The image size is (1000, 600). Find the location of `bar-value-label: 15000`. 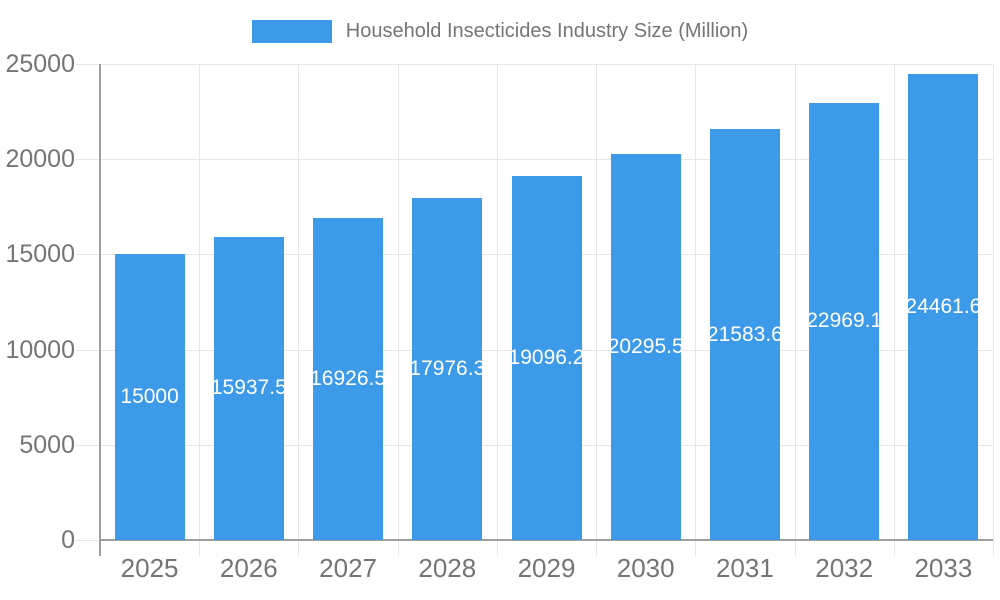

bar-value-label: 15000 is located at coordinates (149, 397).